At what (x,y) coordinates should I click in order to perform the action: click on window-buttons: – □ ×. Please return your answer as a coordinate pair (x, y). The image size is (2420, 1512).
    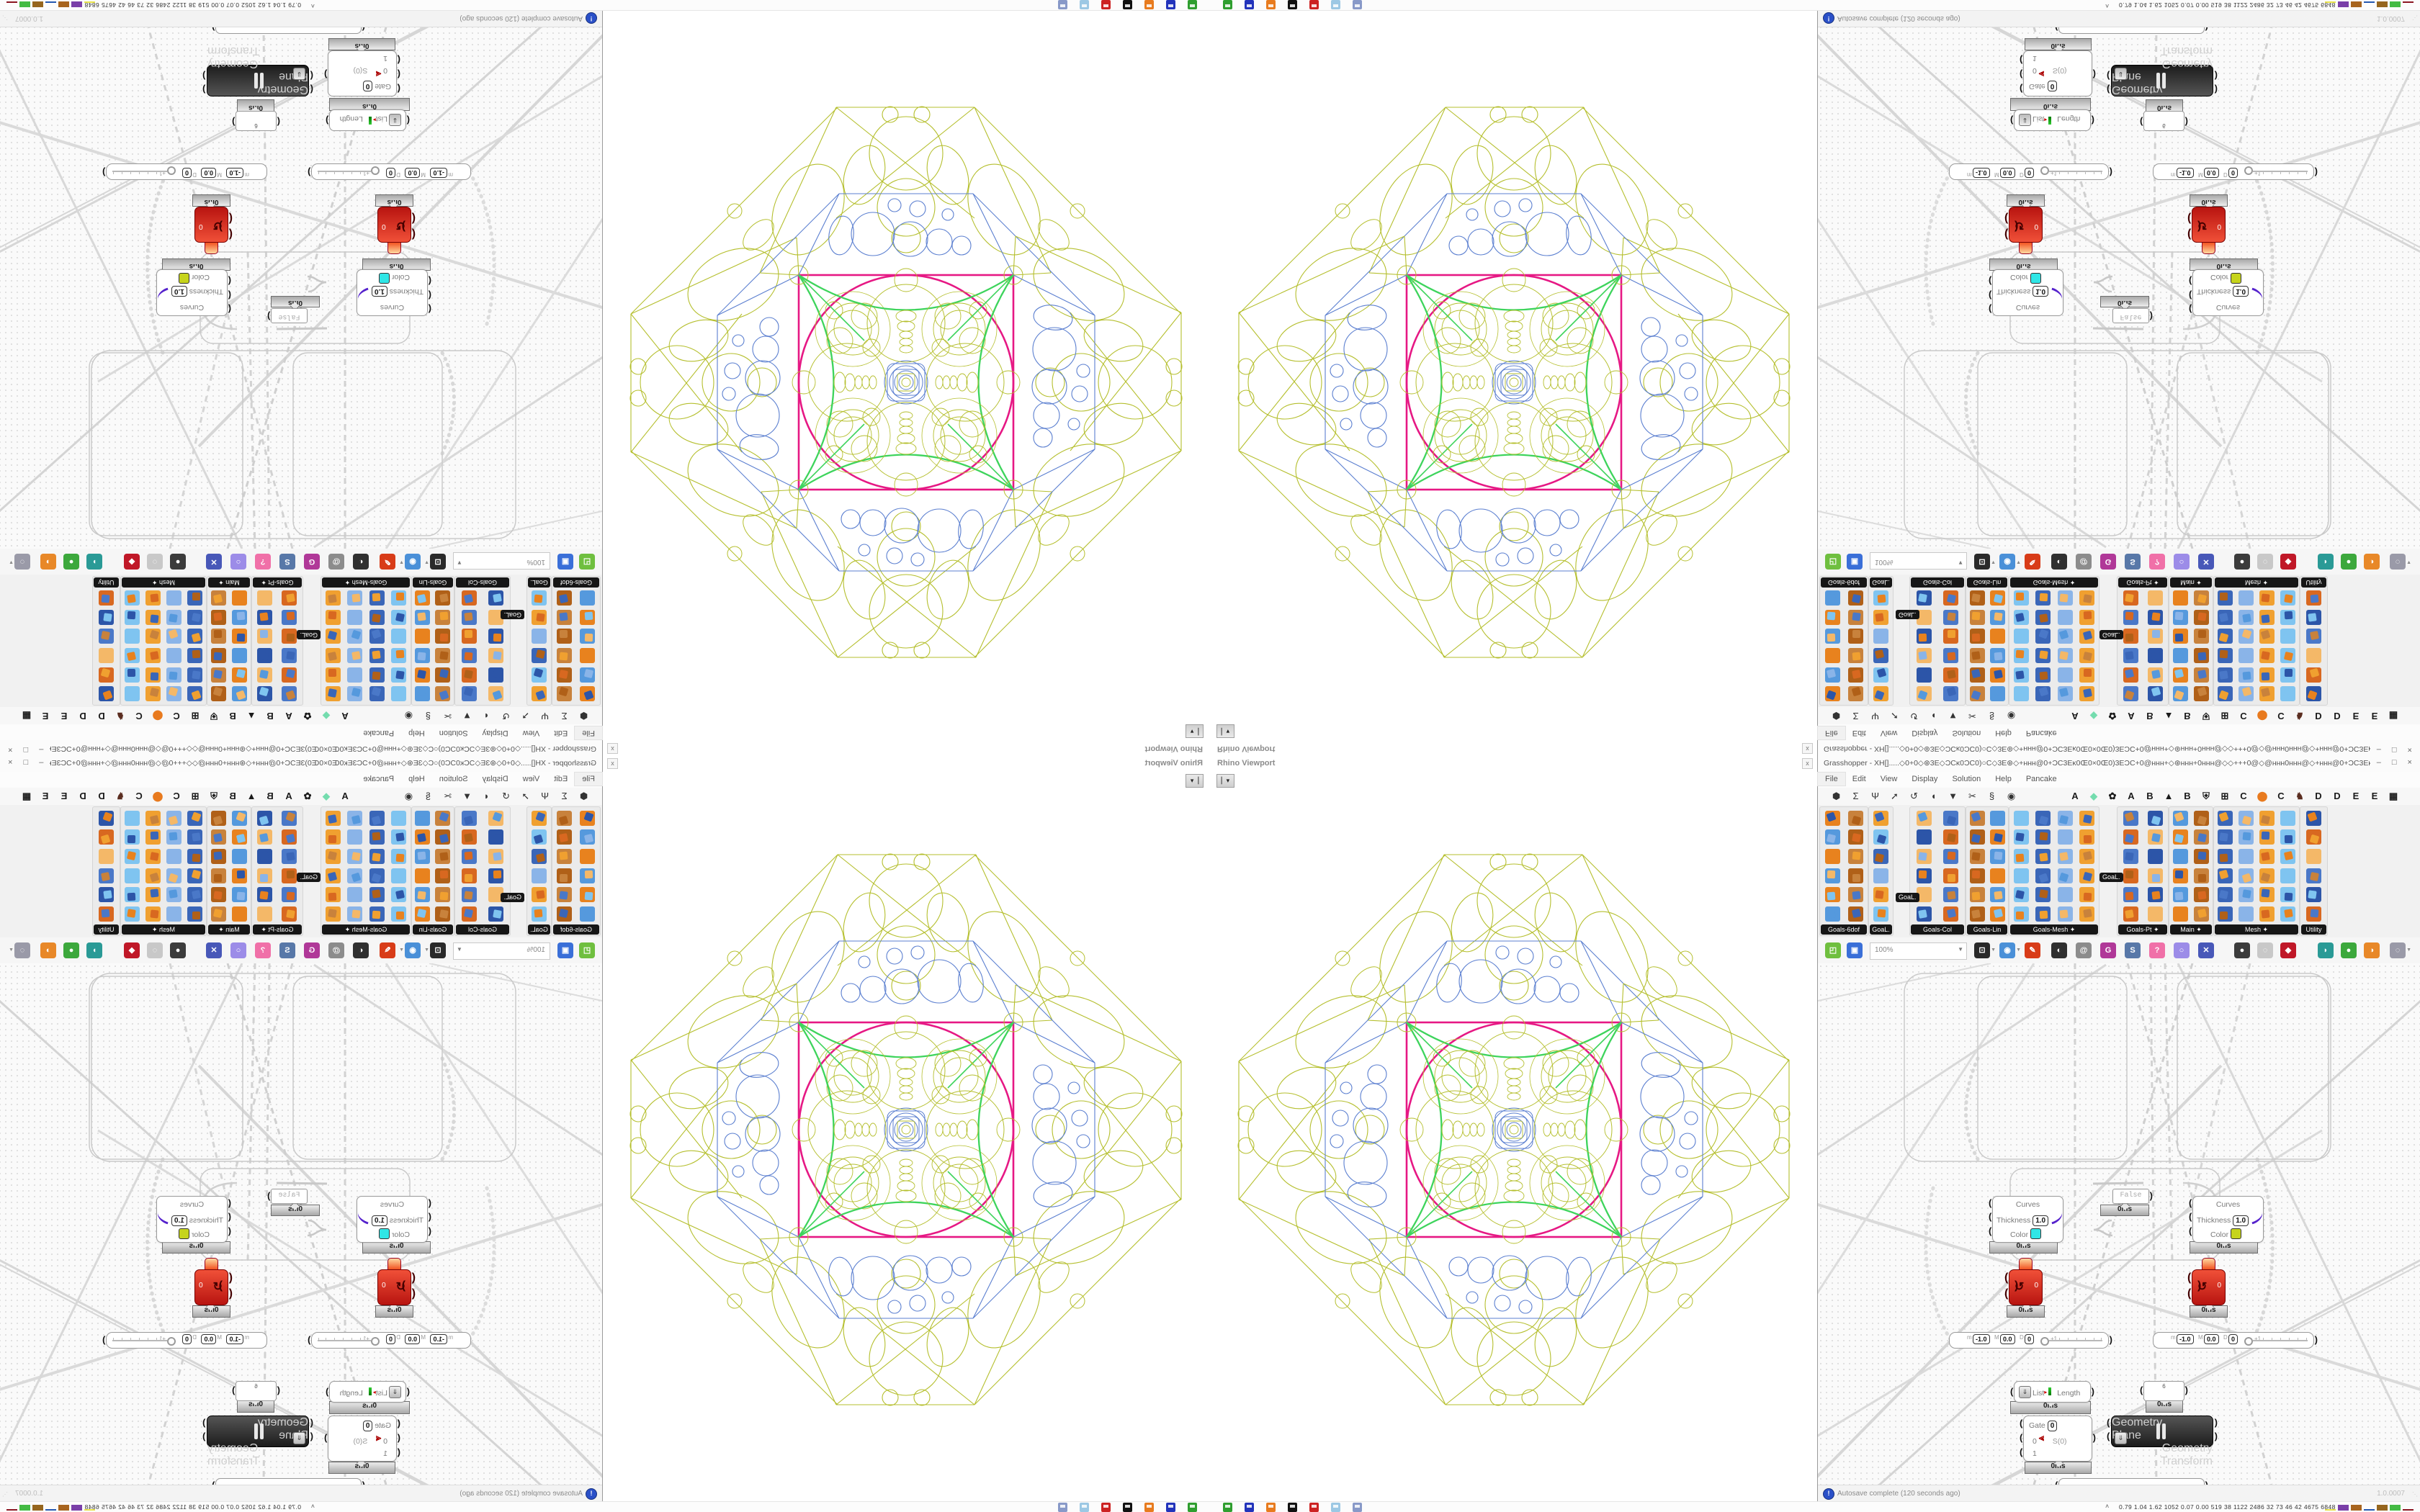
    Looking at the image, I should click on (2396, 762).